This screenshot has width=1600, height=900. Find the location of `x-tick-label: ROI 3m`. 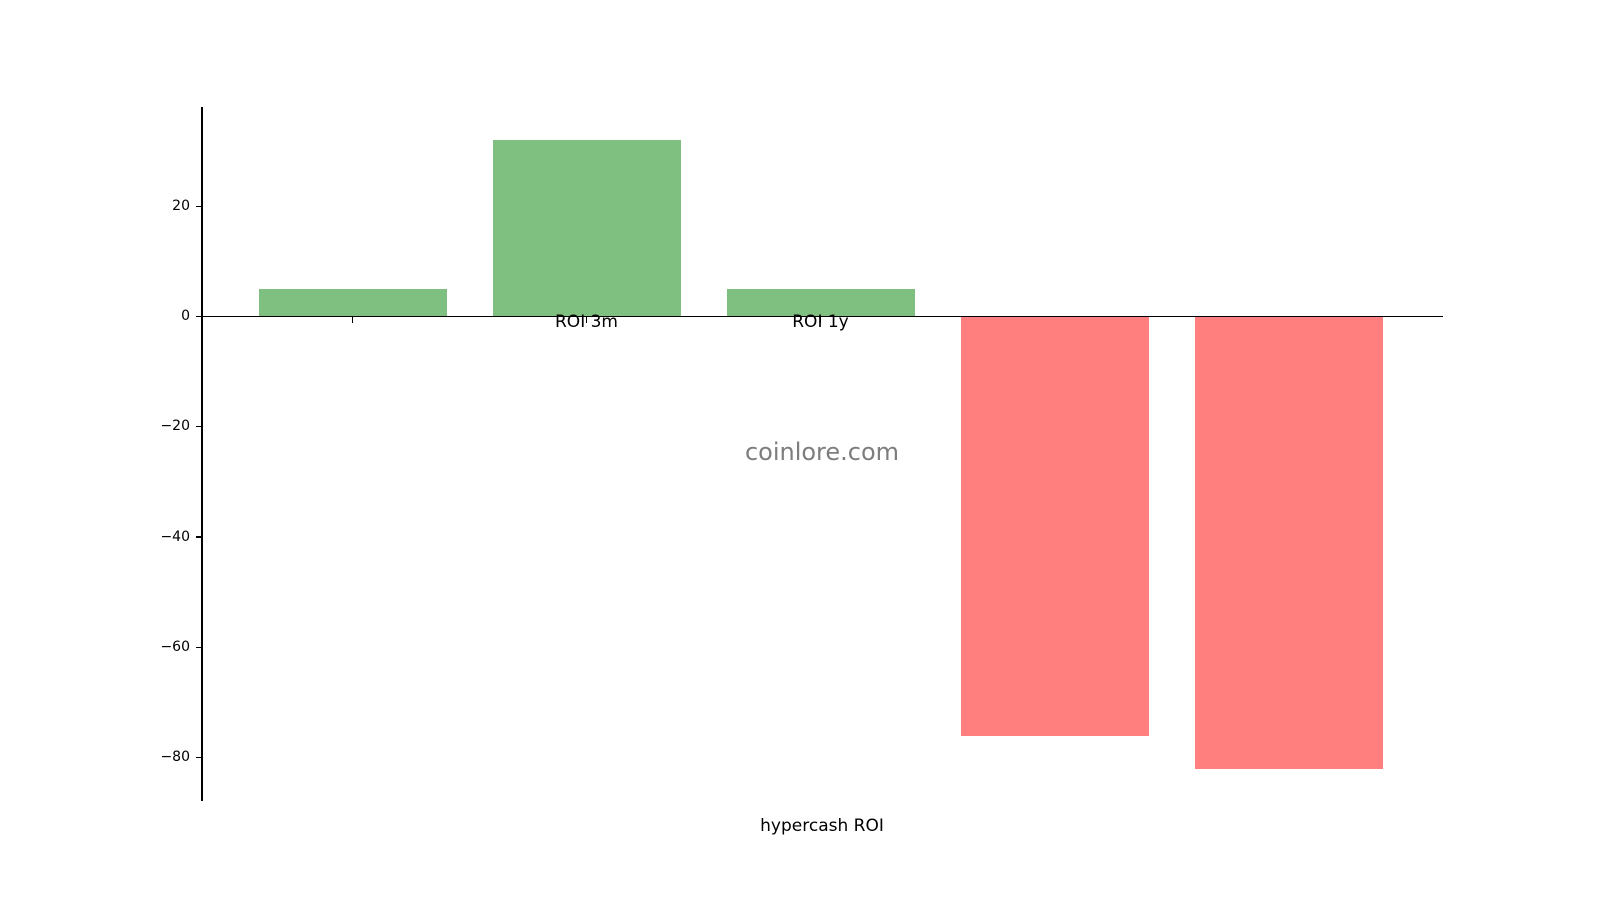

x-tick-label: ROI 3m is located at coordinates (586, 322).